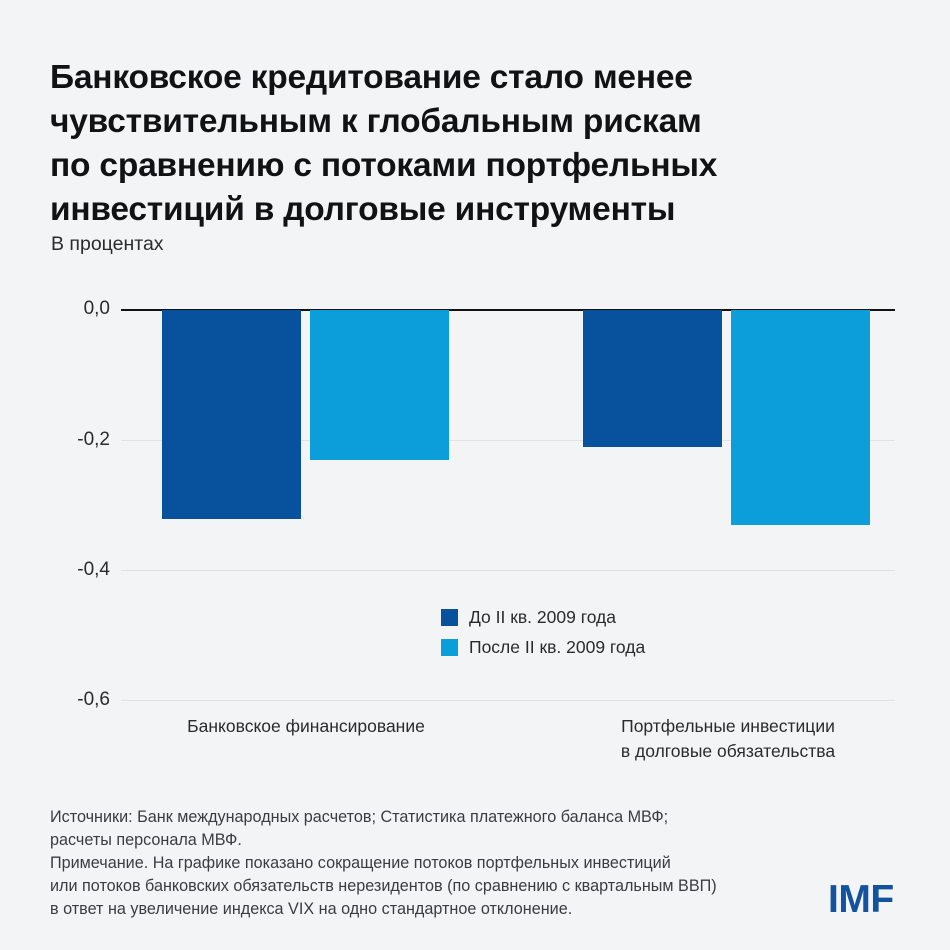  What do you see at coordinates (306, 726) in the screenshot?
I see `x-axis-category-banking: Банковское финансирование` at bounding box center [306, 726].